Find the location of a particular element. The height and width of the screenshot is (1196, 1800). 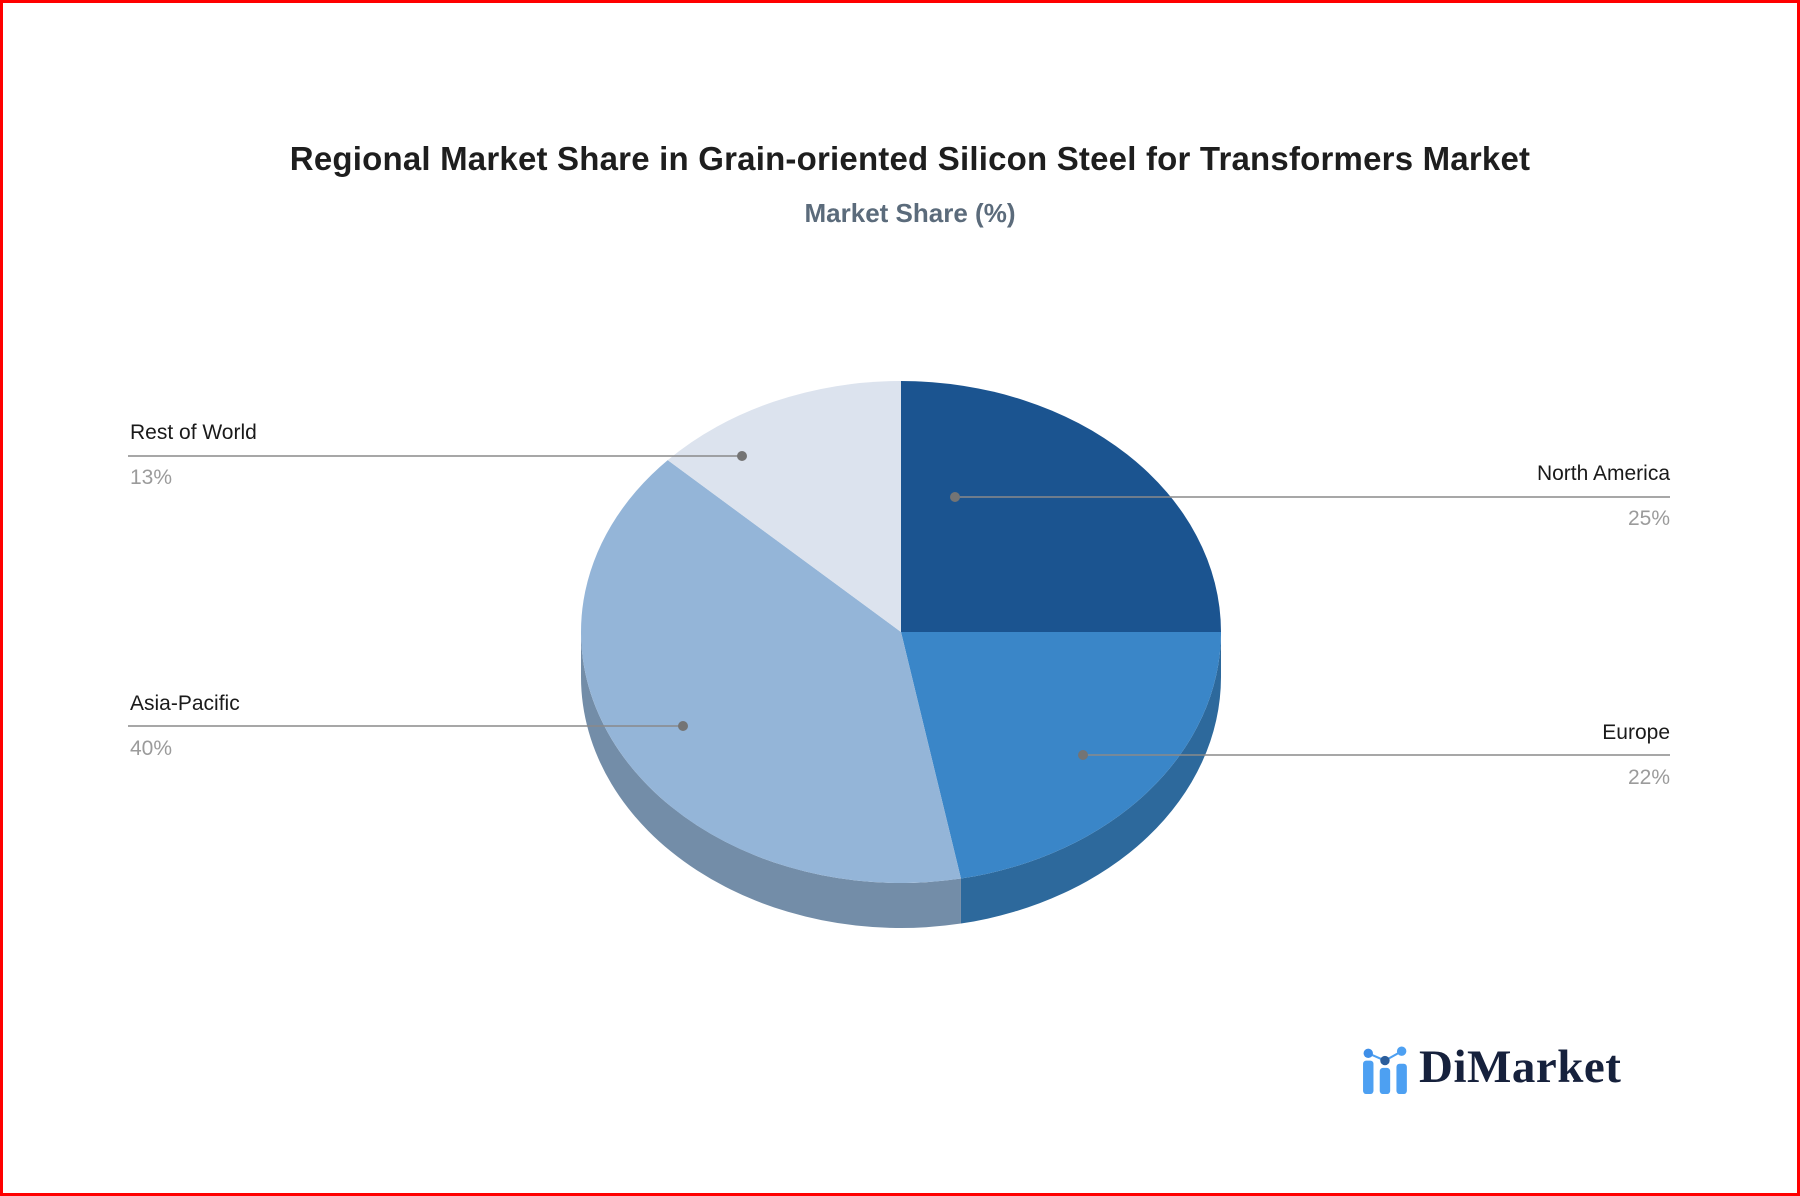

label-value: 13% is located at coordinates (151, 477).